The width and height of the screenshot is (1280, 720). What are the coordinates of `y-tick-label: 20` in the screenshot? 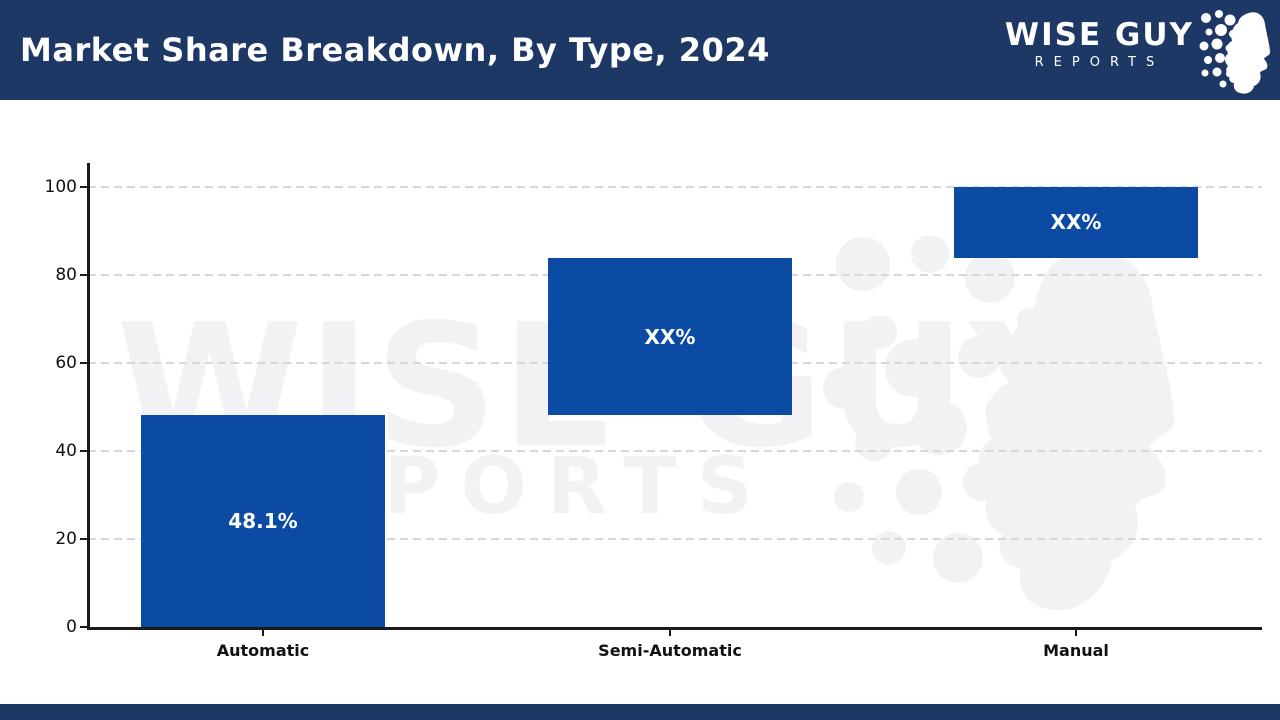 It's located at (66, 539).